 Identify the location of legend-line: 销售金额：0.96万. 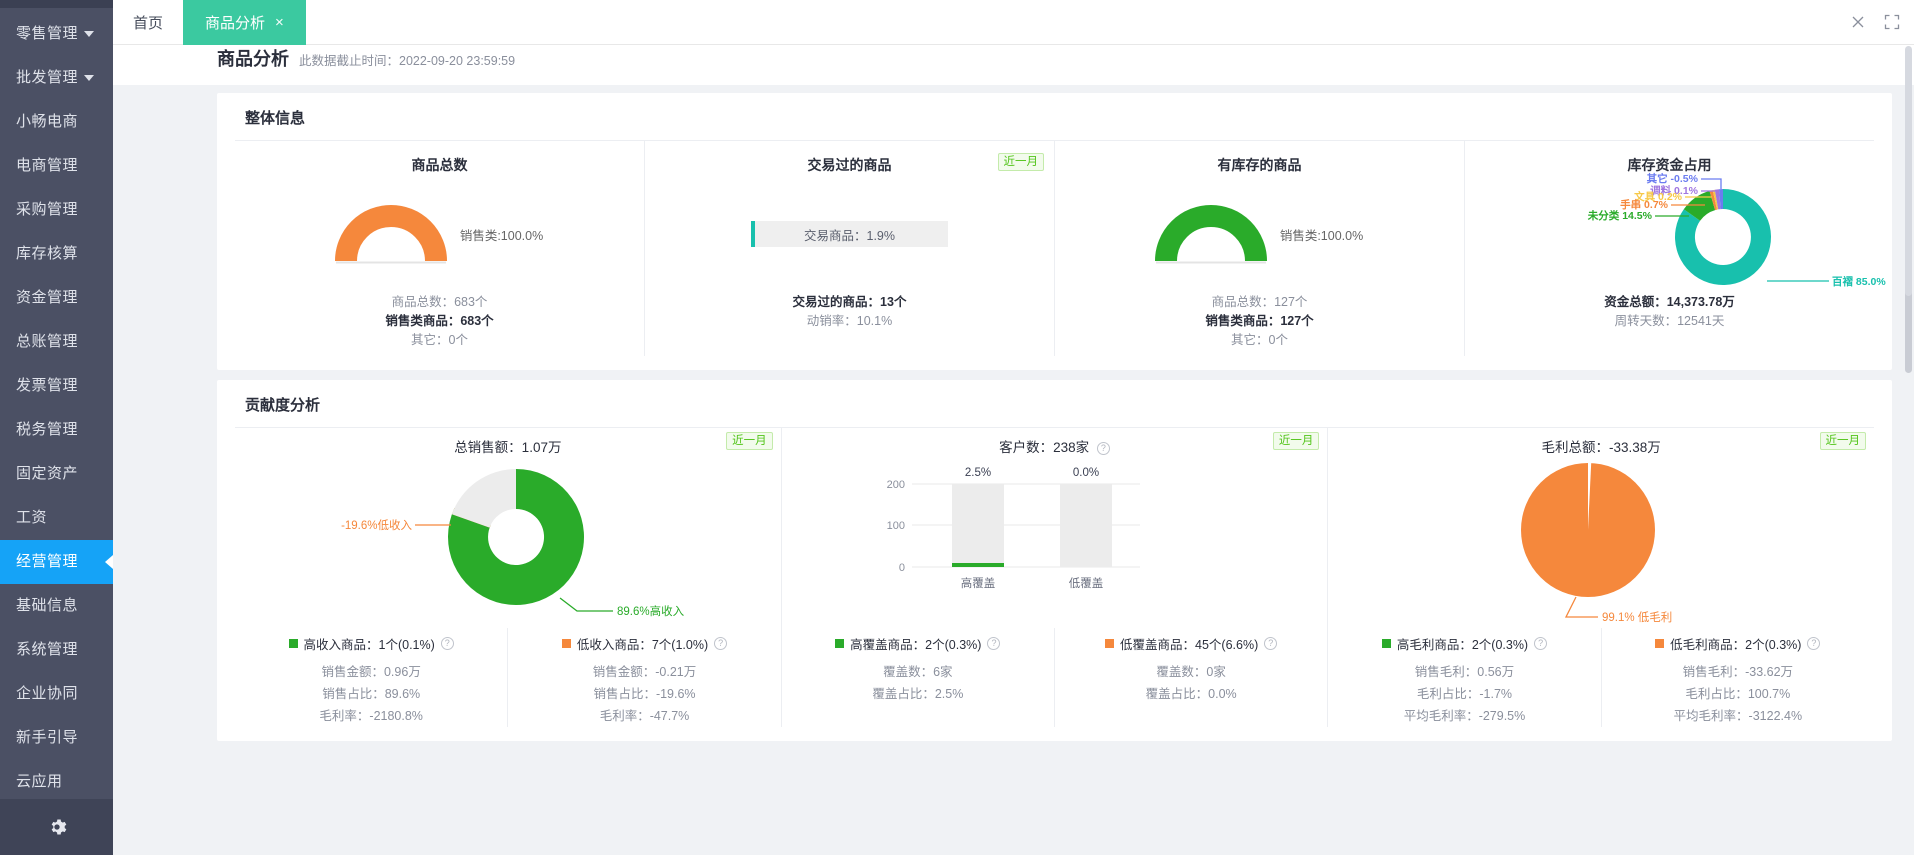
(371, 672).